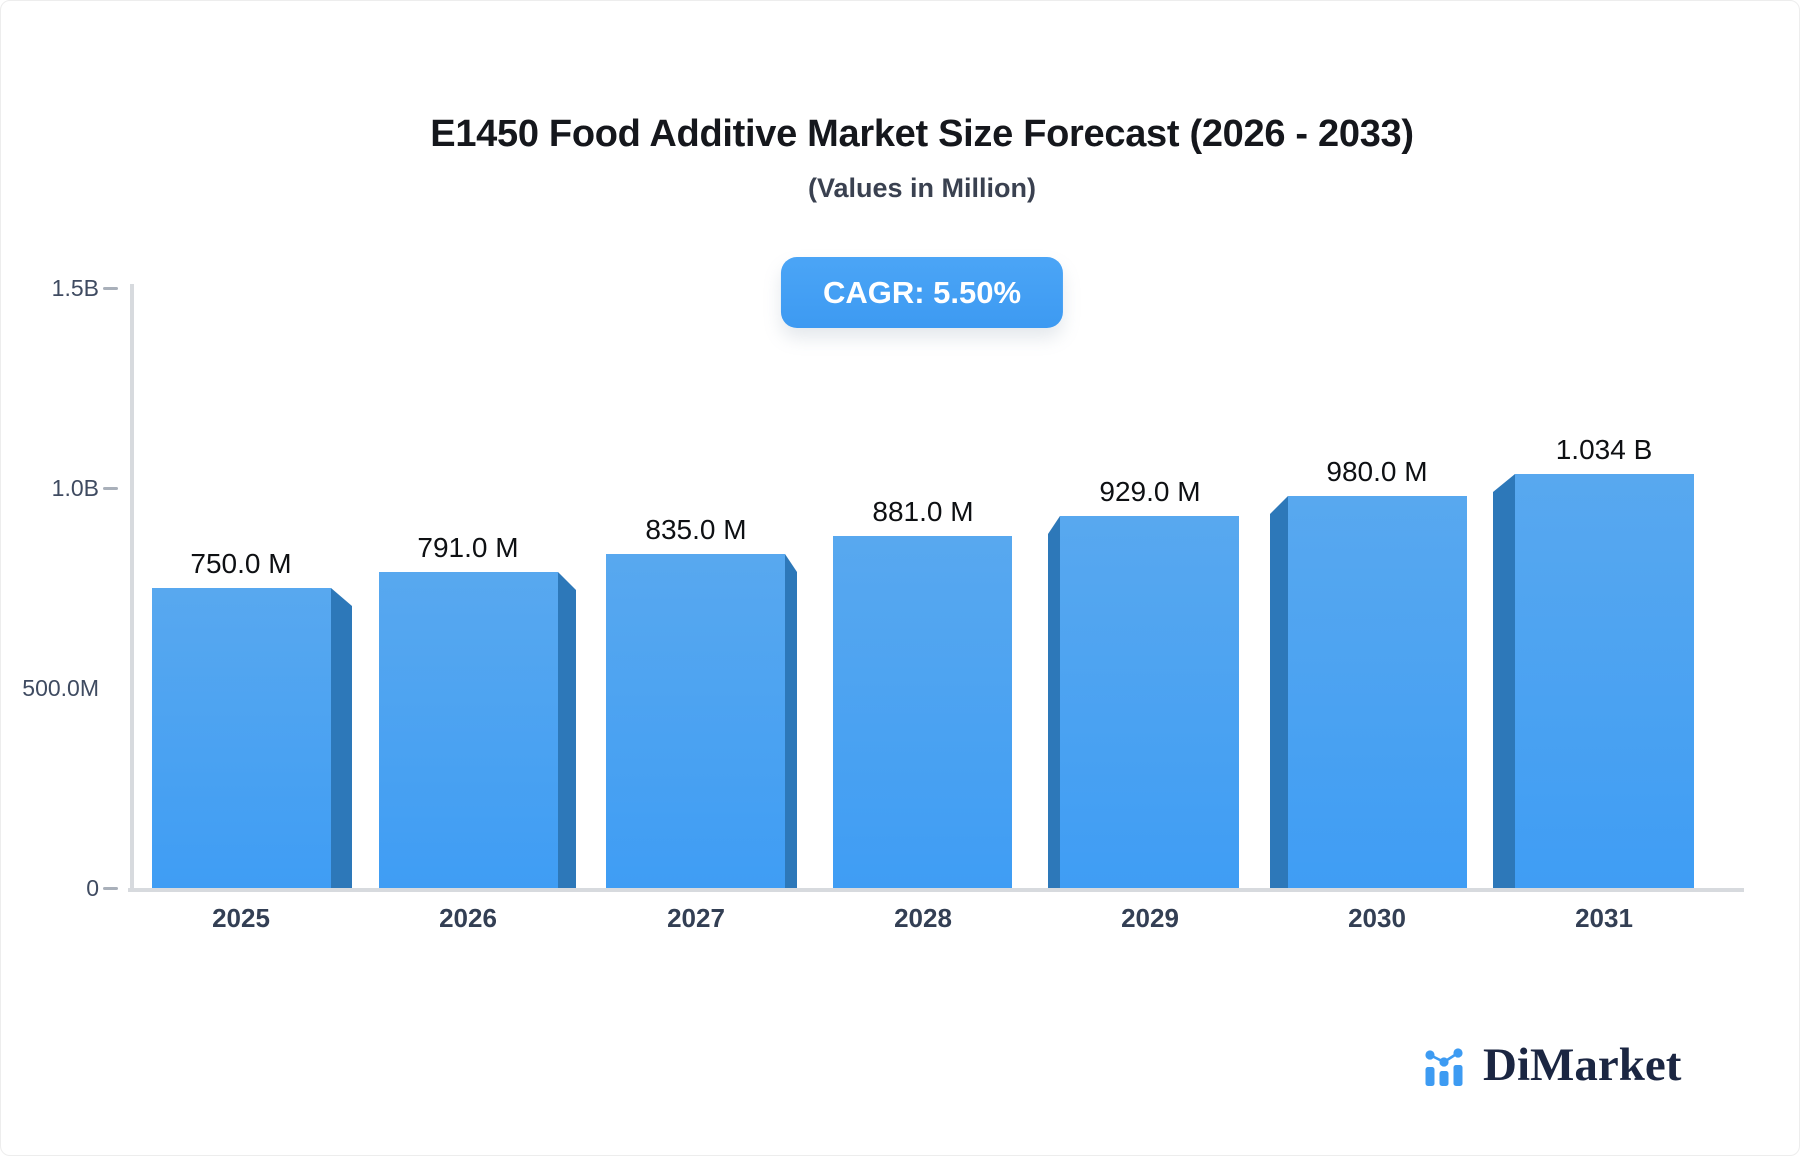 The height and width of the screenshot is (1156, 1800). What do you see at coordinates (1604, 449) in the screenshot?
I see `bar-value-label: 1.034 B` at bounding box center [1604, 449].